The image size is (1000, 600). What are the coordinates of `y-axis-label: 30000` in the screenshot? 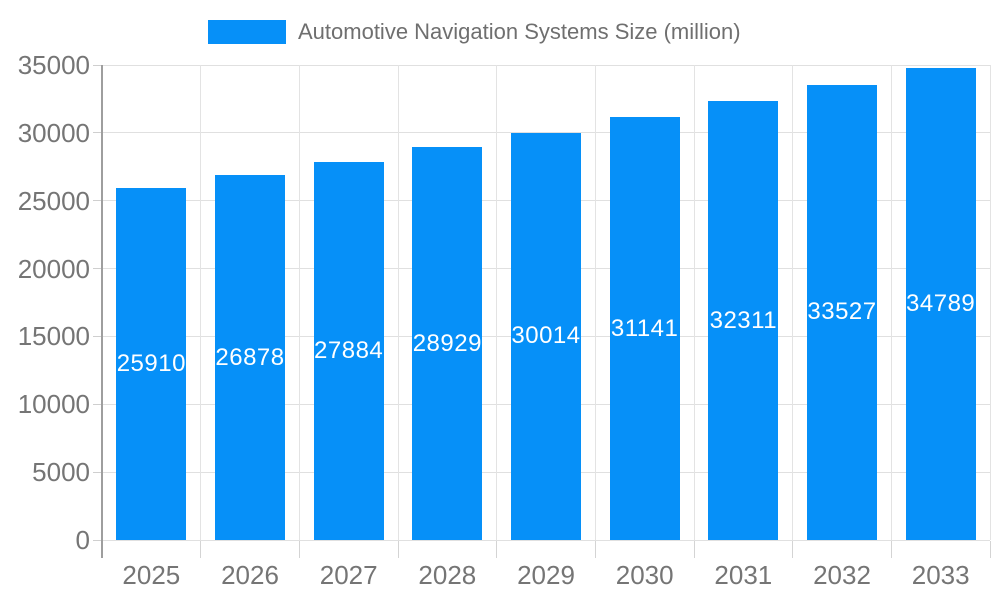 It's located at (53, 132).